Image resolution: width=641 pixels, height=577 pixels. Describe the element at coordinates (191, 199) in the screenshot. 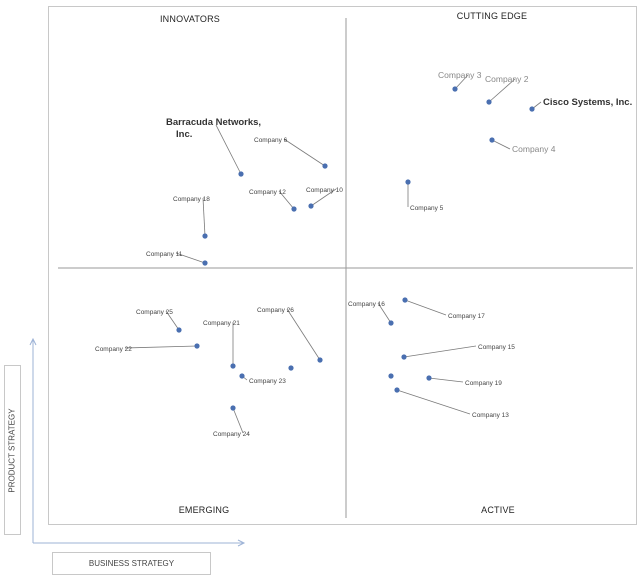

I see `point-label-company-18: Company 18` at that location.